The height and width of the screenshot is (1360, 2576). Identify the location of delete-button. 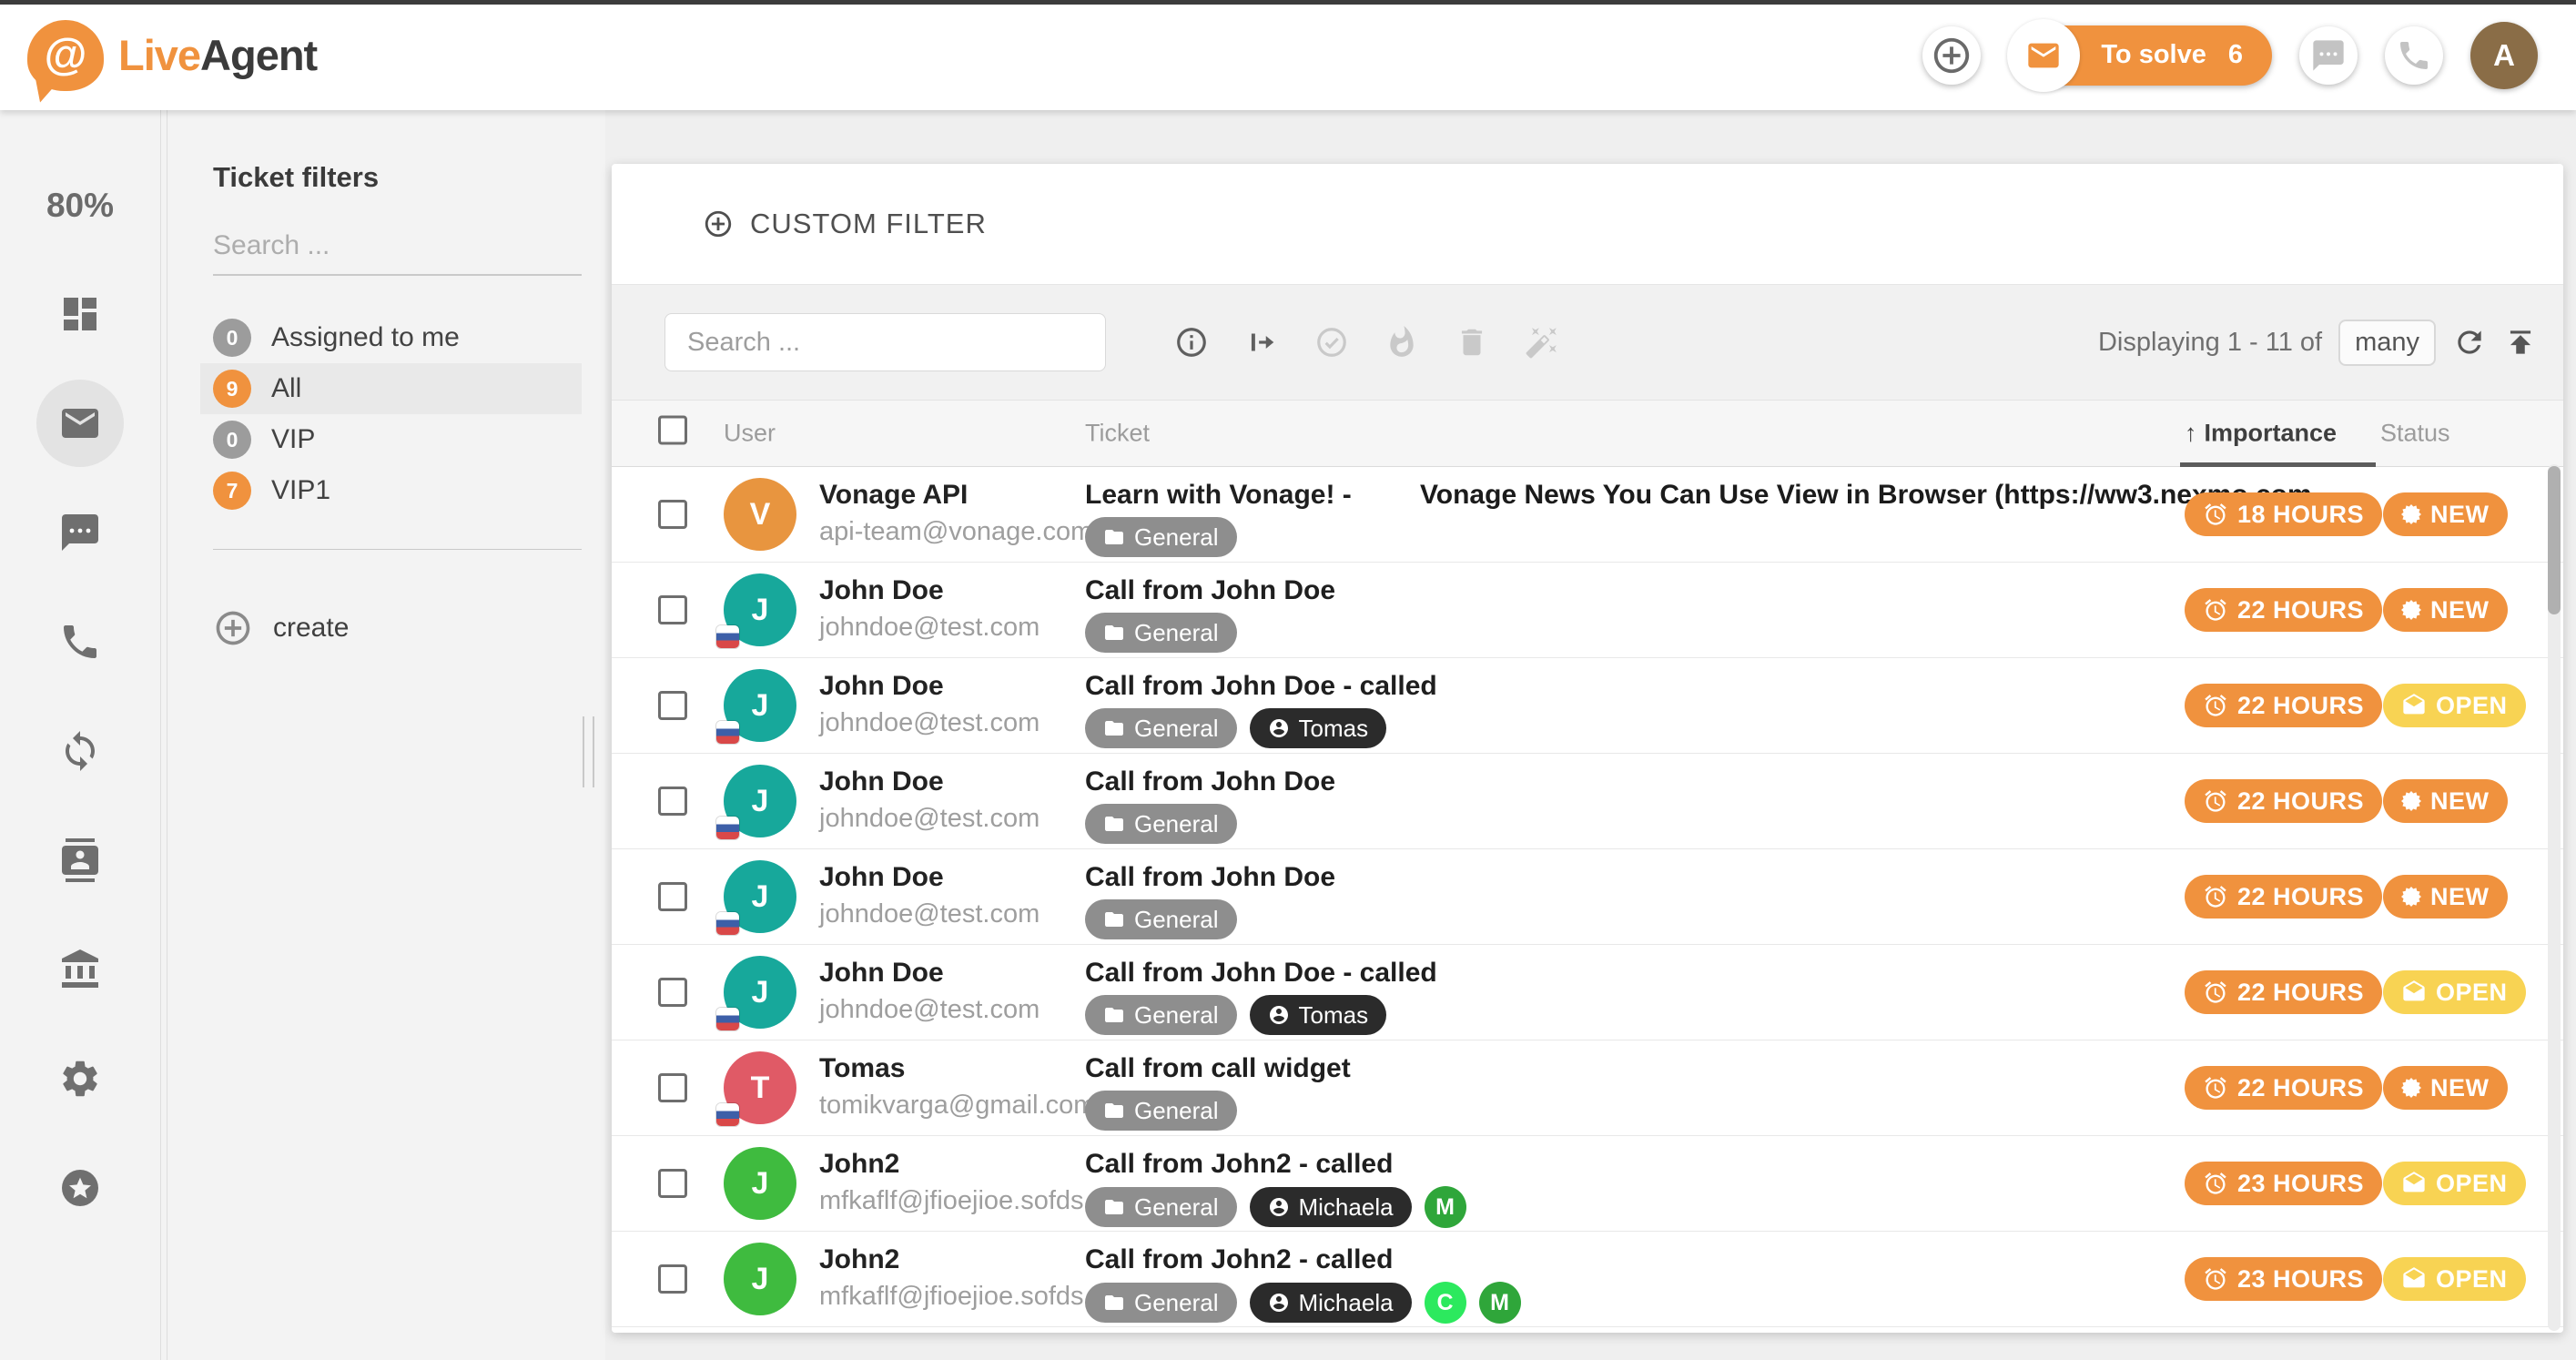
(1472, 342).